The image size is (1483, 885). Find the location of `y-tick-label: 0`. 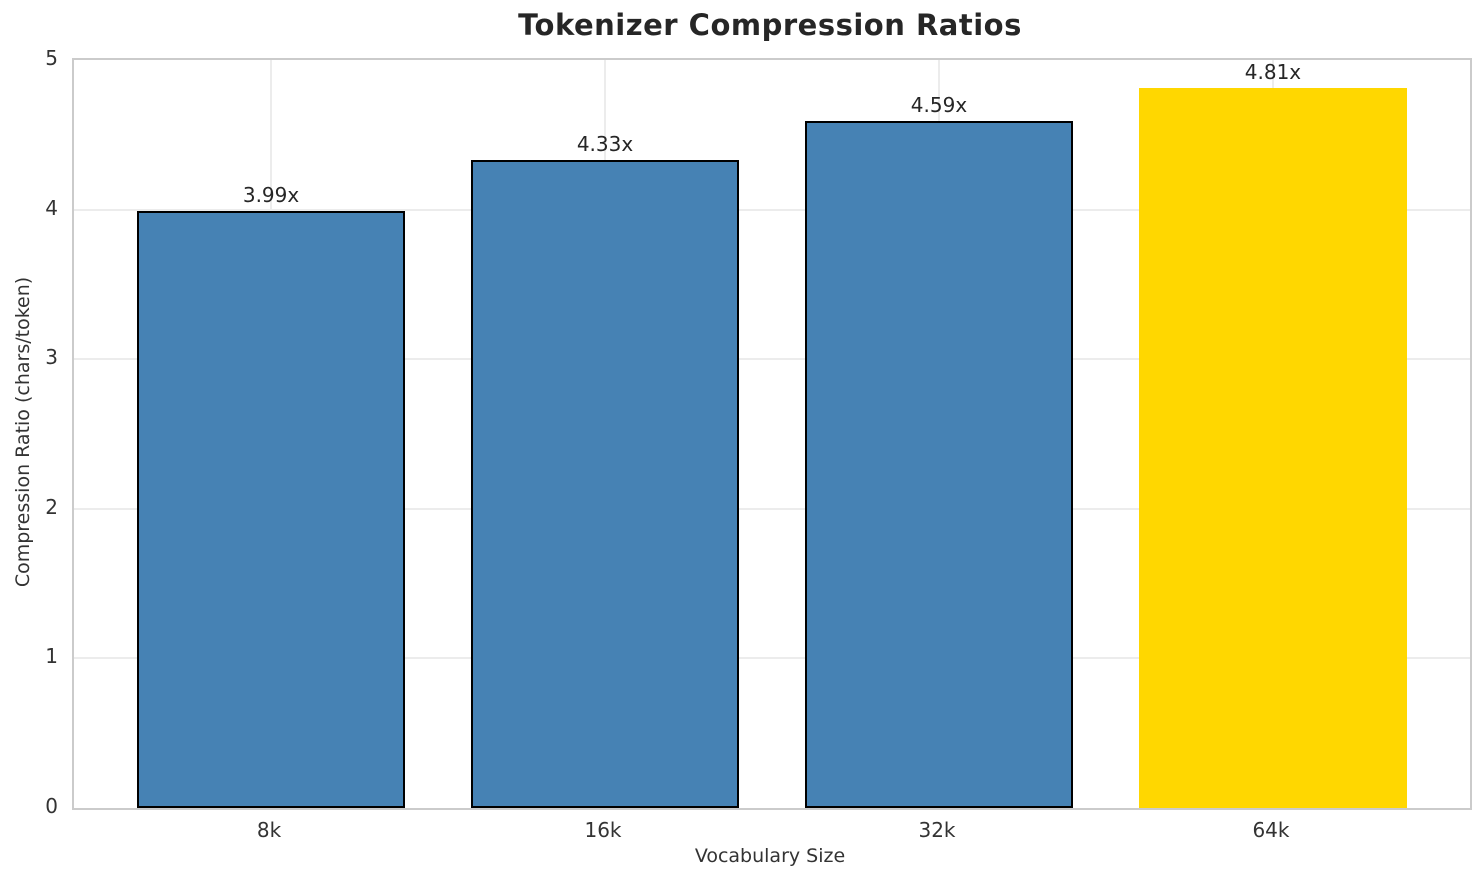

y-tick-label: 0 is located at coordinates (51, 806).